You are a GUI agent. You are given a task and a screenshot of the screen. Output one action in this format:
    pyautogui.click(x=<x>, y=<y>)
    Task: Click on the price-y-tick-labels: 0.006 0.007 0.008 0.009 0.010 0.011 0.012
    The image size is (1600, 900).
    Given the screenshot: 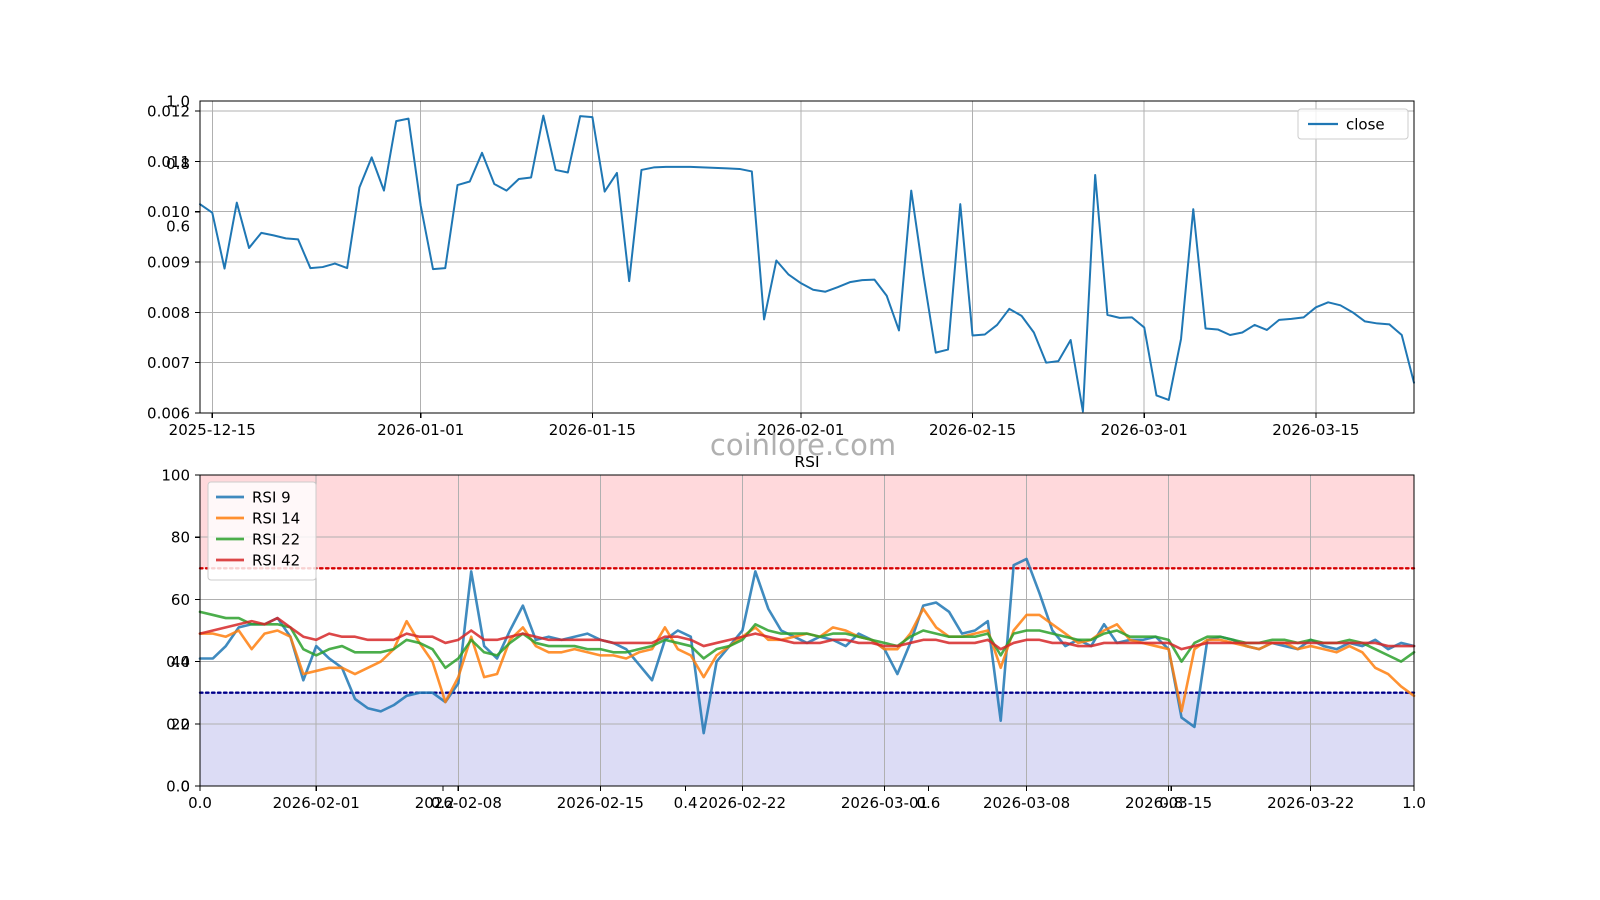 What is the action you would take?
    pyautogui.click(x=173, y=263)
    